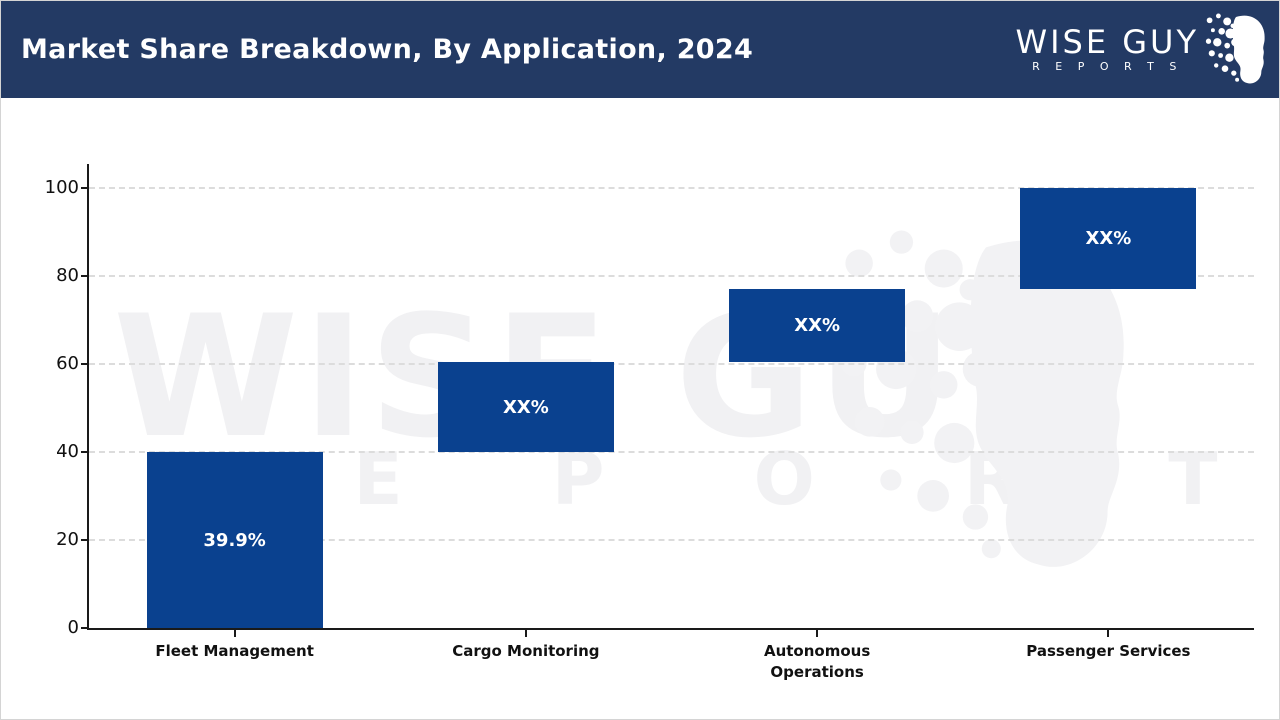 This screenshot has height=720, width=1280. I want to click on y-tick-label: 0, so click(73, 627).